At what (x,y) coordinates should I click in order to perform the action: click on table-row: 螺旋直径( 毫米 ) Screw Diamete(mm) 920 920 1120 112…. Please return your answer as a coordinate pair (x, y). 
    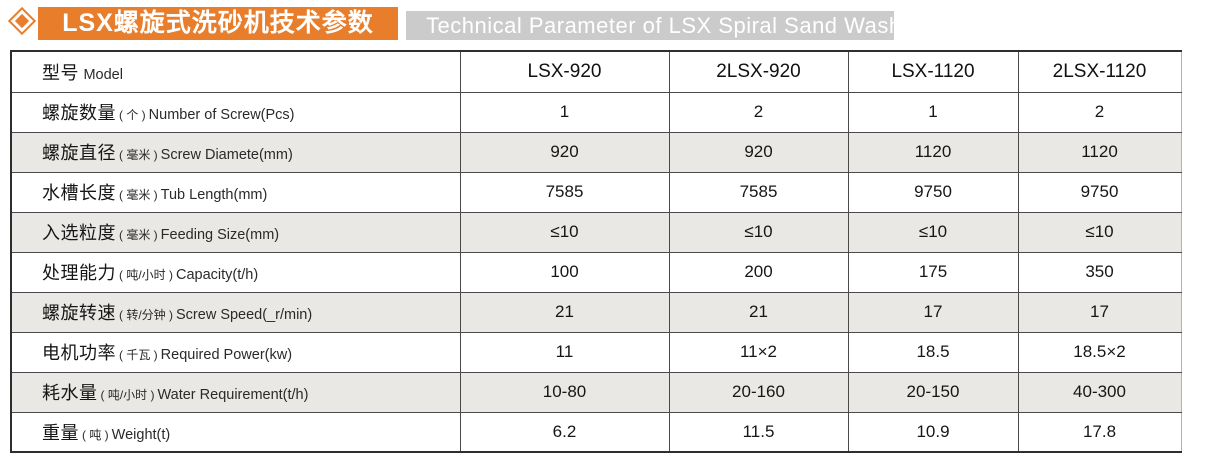
    Looking at the image, I should click on (596, 152).